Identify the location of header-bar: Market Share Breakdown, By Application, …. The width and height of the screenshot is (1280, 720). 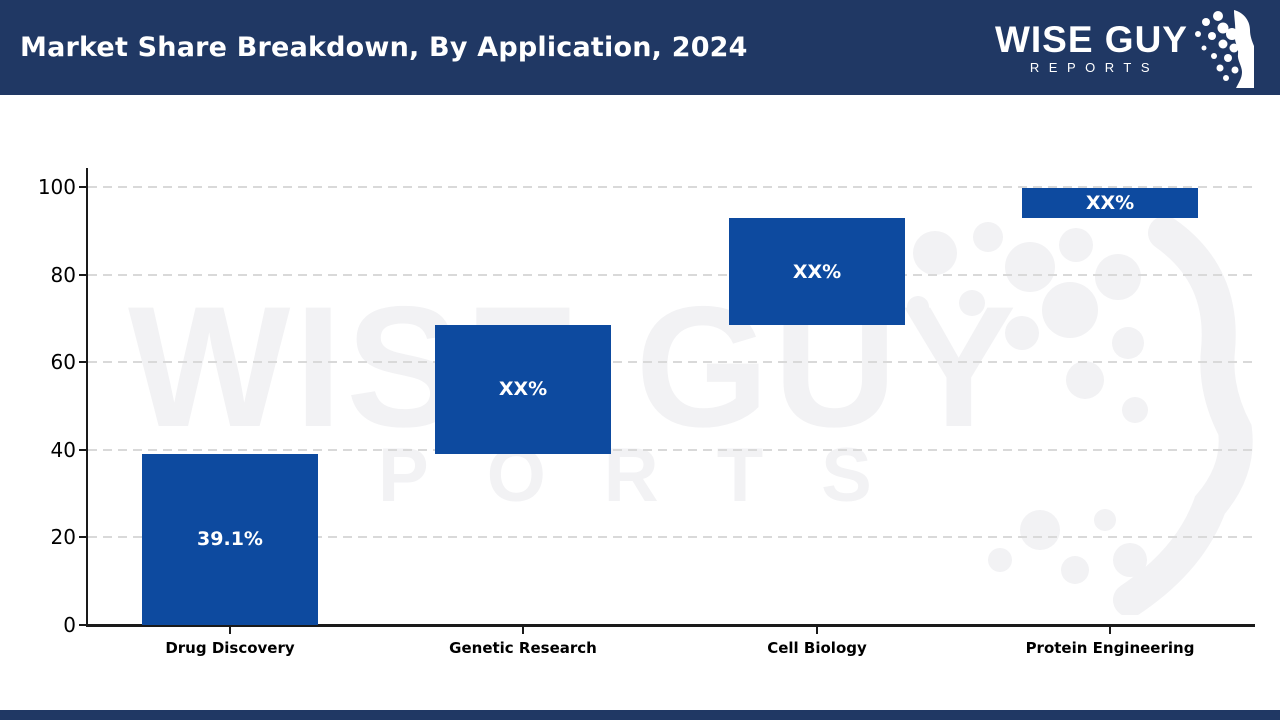
(640, 47).